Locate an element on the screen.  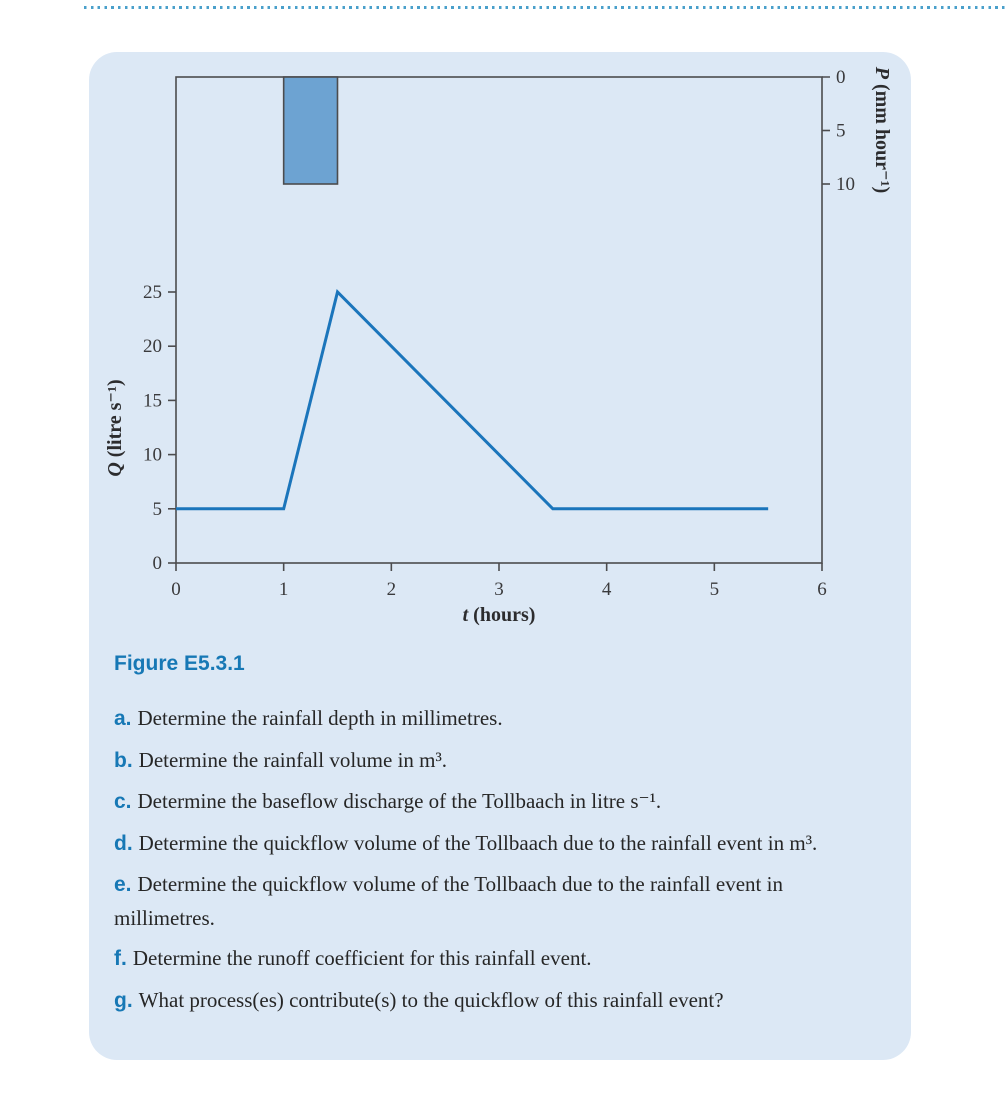
x-axis-tick-label: 5 is located at coordinates (715, 589).